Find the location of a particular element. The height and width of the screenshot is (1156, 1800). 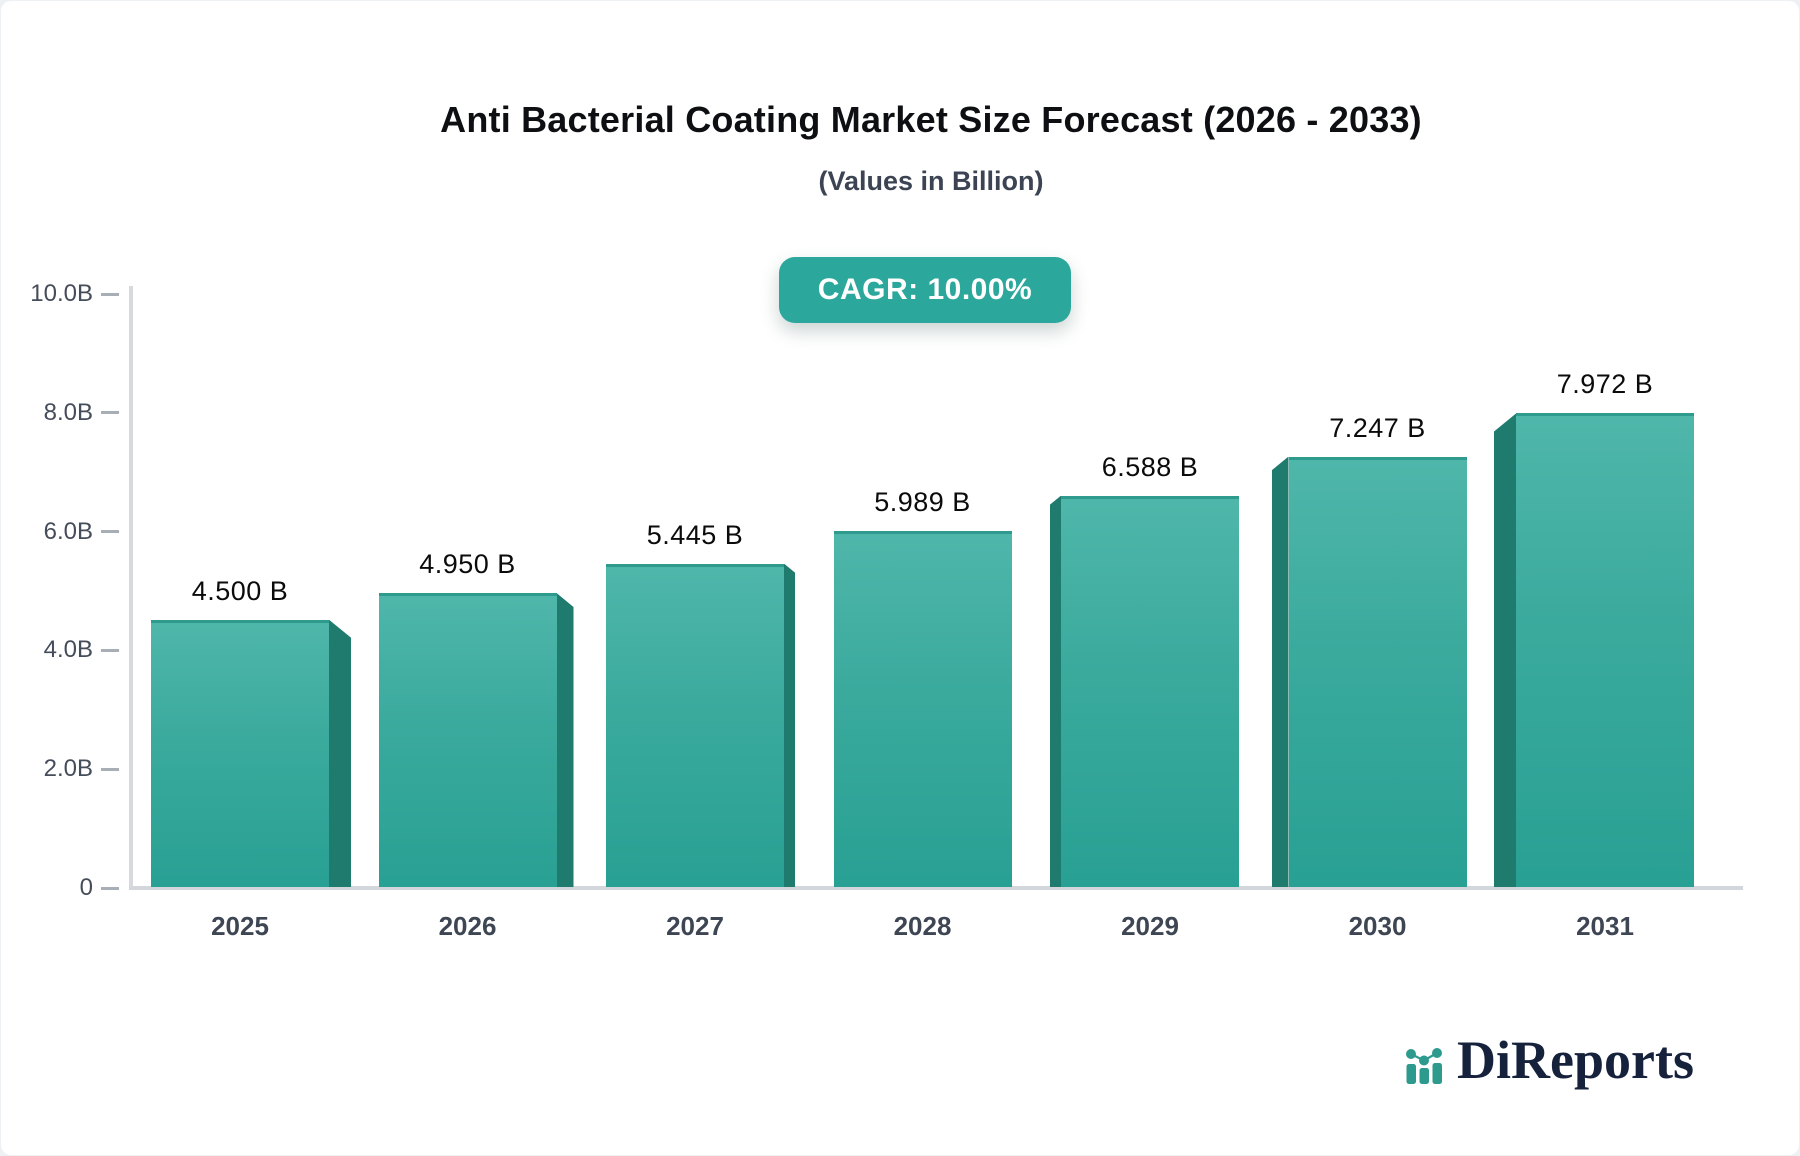

x-axis-baseline is located at coordinates (936, 888).